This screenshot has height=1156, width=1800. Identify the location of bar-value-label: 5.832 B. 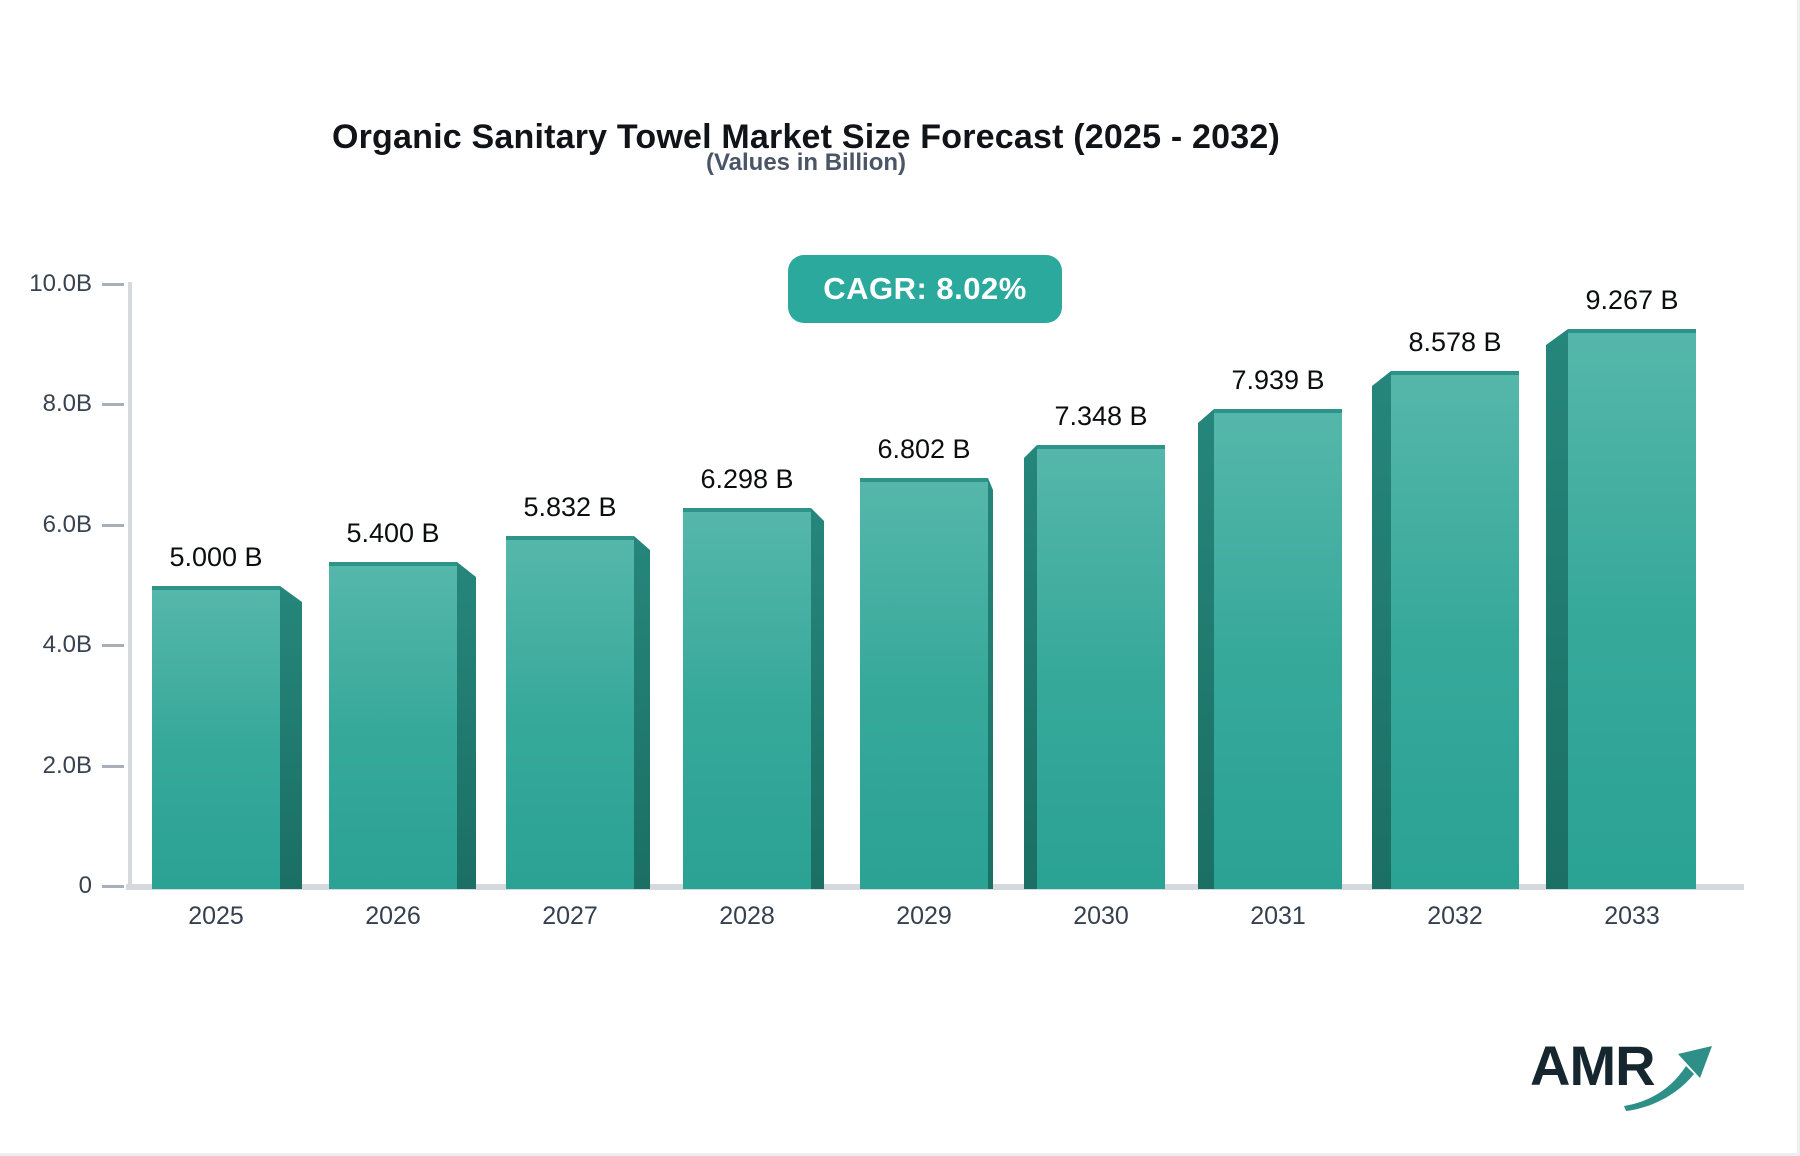
(570, 507).